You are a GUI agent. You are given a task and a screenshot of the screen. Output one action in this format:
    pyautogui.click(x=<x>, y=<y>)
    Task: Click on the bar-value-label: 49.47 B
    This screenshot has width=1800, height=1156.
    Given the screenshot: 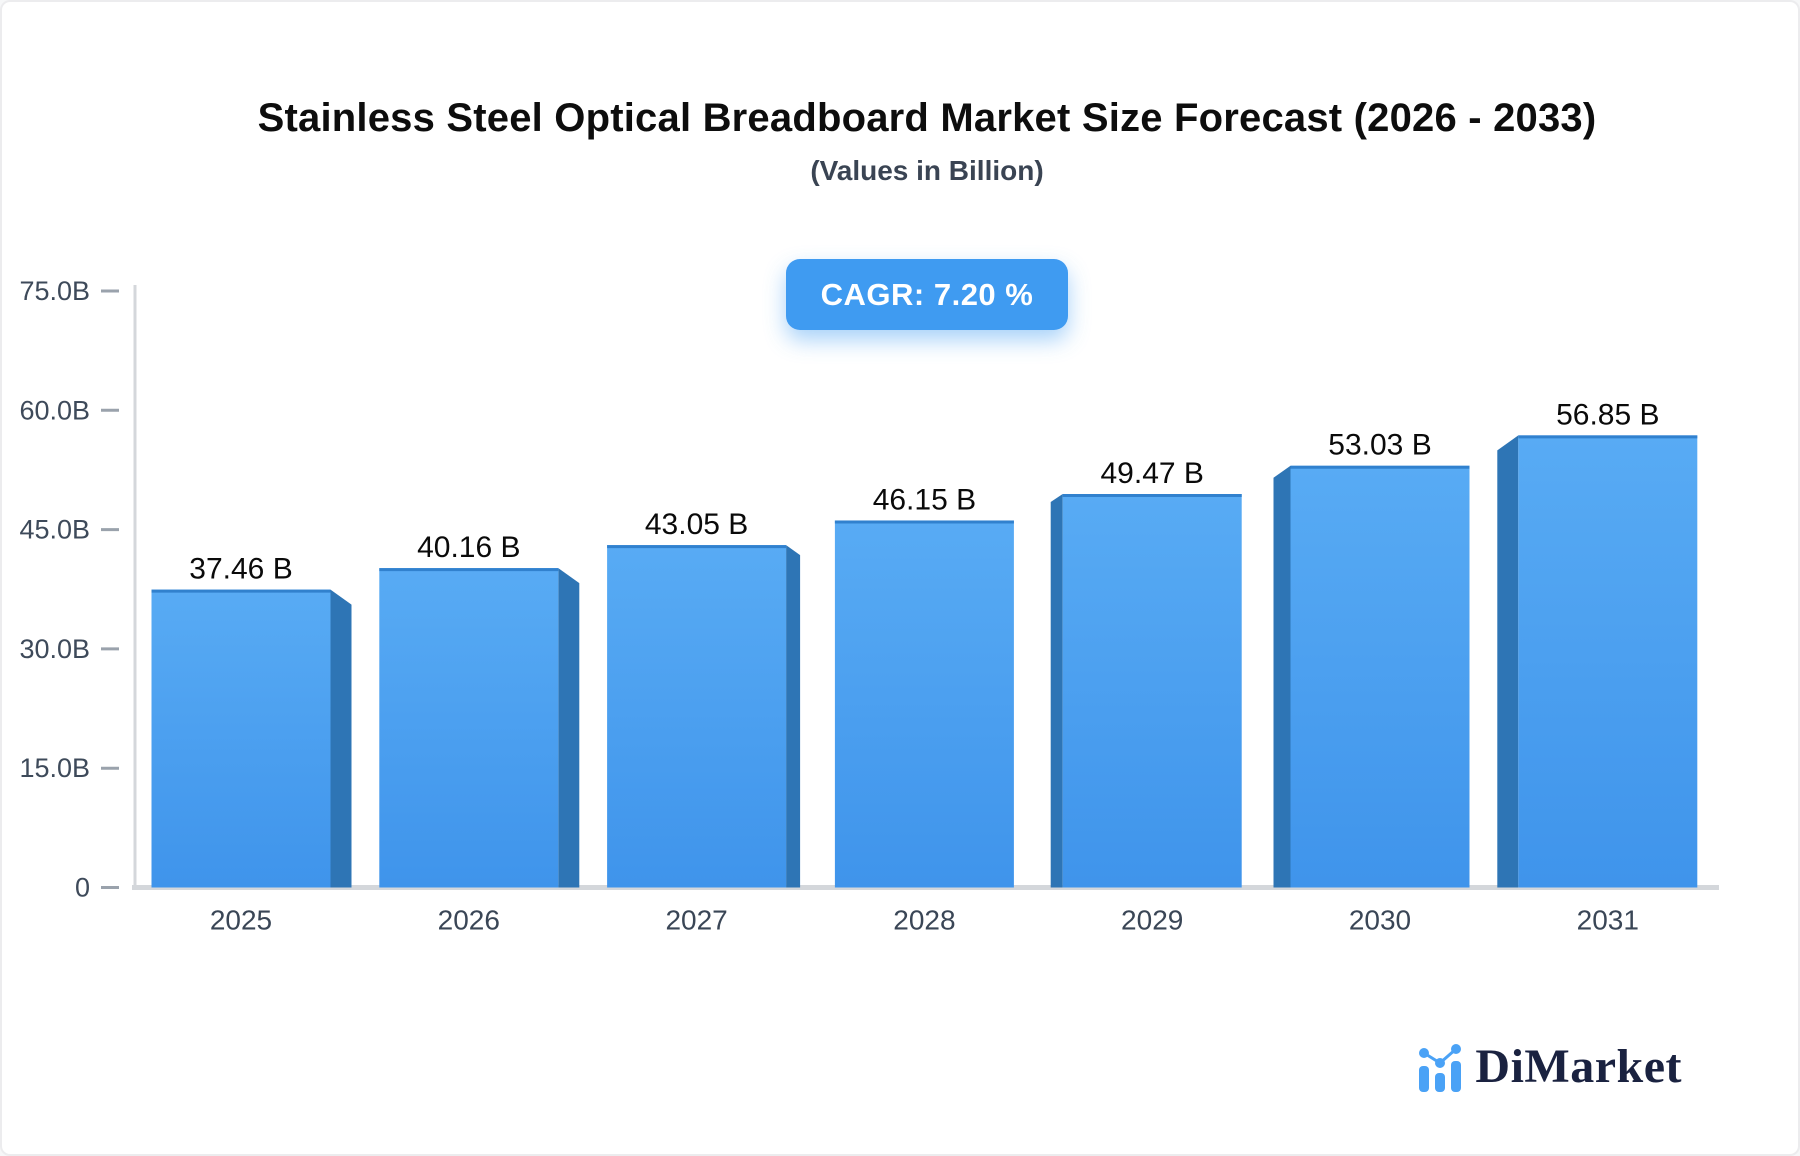 What is the action you would take?
    pyautogui.click(x=1151, y=473)
    